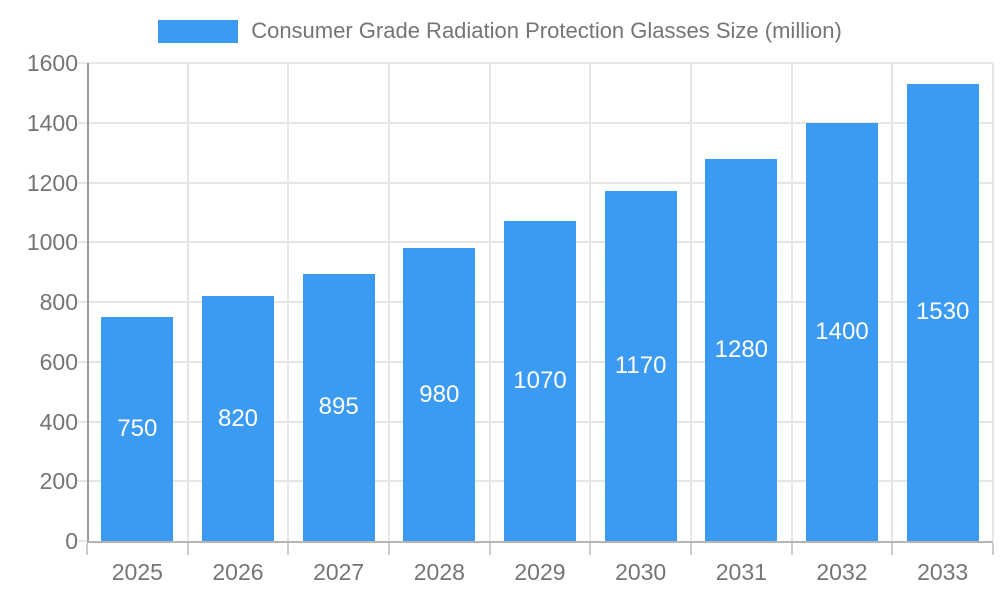 This screenshot has width=1000, height=600. I want to click on bar: 820, so click(238, 418).